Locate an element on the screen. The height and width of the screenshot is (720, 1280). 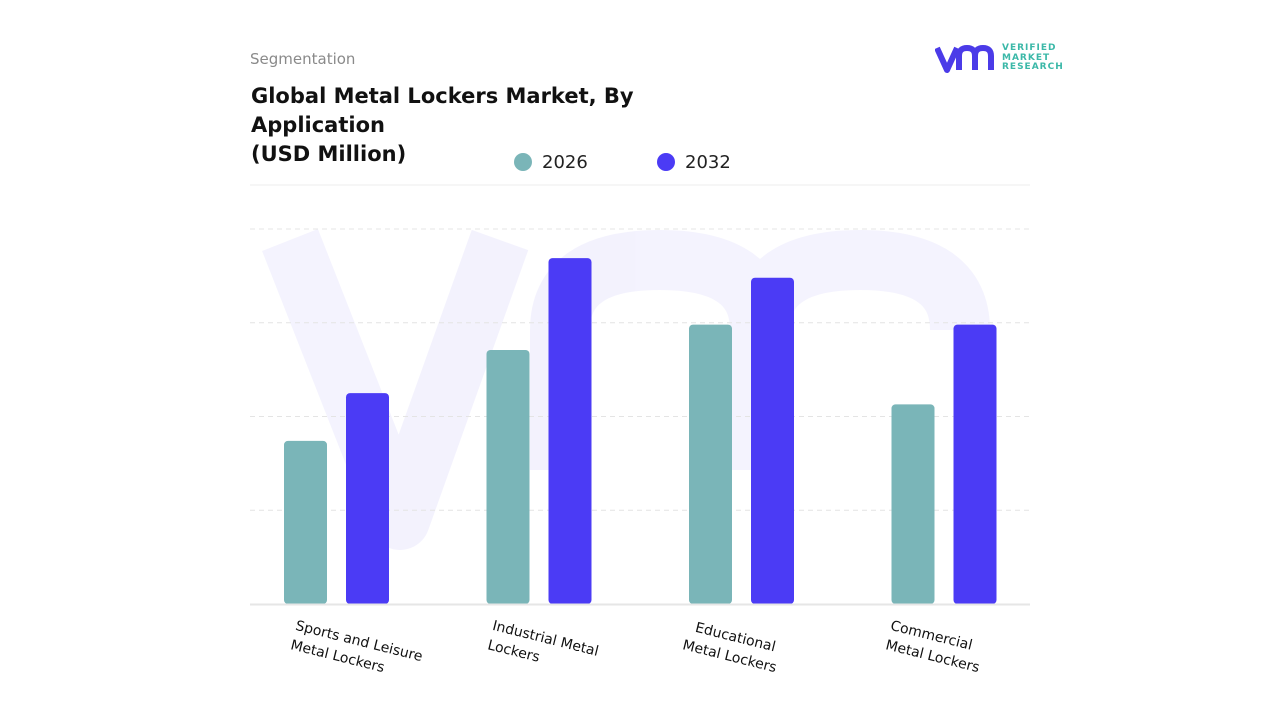
segmentation-label: Segmentation is located at coordinates (303, 59).